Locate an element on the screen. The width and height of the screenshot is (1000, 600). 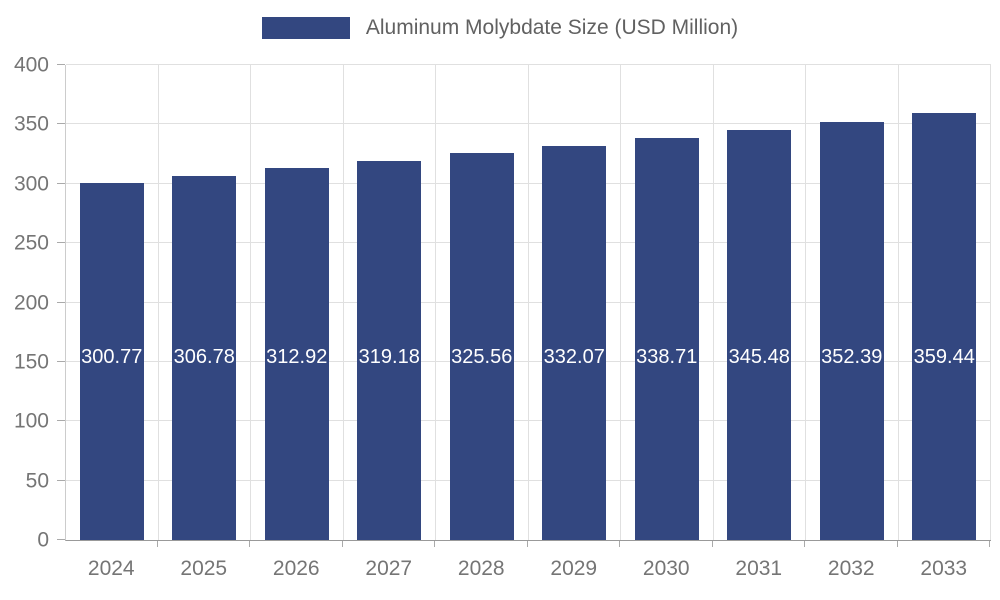
x-axis-tick-label: 2031 is located at coordinates (759, 561).